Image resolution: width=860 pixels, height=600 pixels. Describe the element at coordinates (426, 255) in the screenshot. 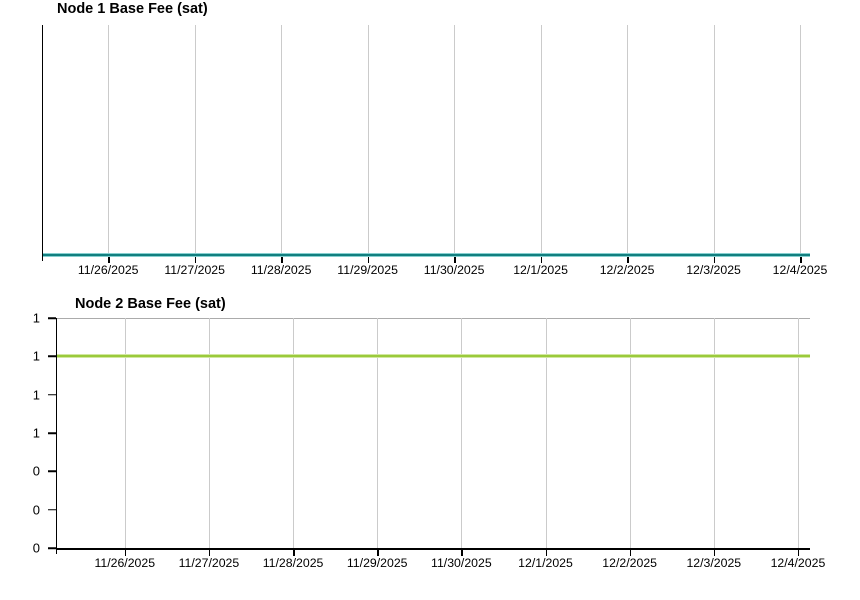

I see `series-line-node-1-base-fee` at that location.